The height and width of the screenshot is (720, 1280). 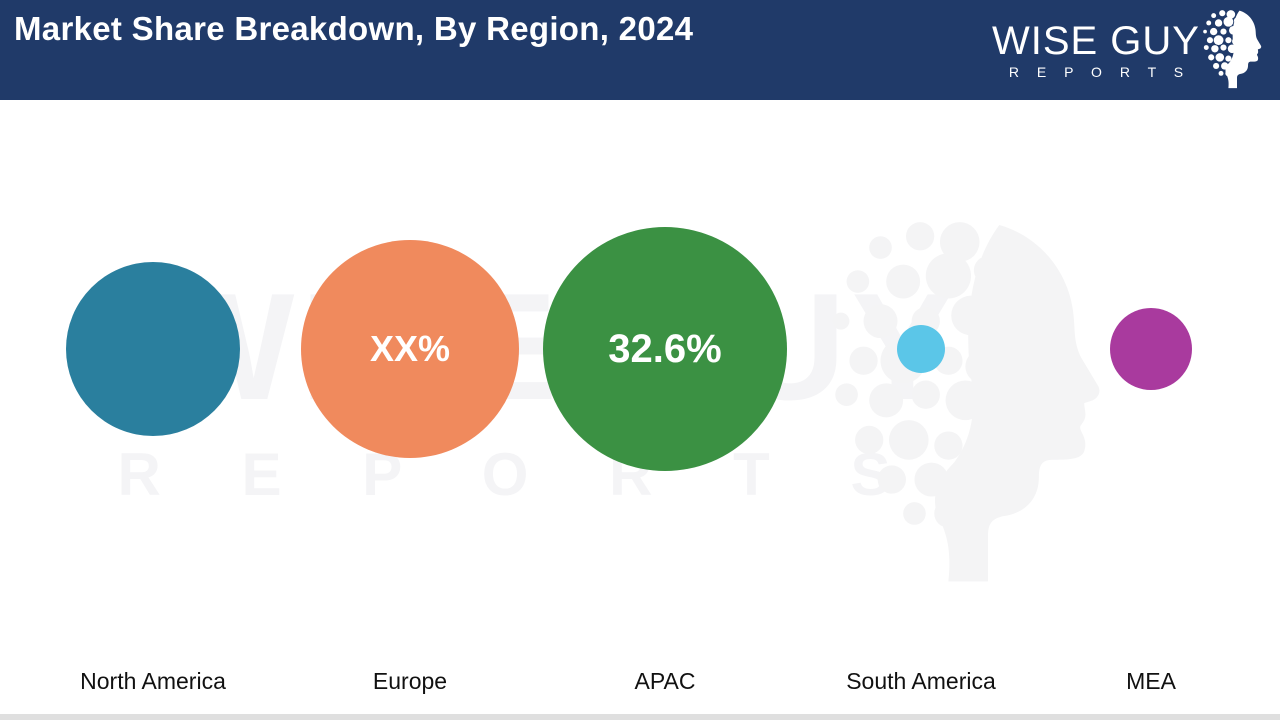 I want to click on watermark-subtitle: R E P O R T S, so click(x=520, y=474).